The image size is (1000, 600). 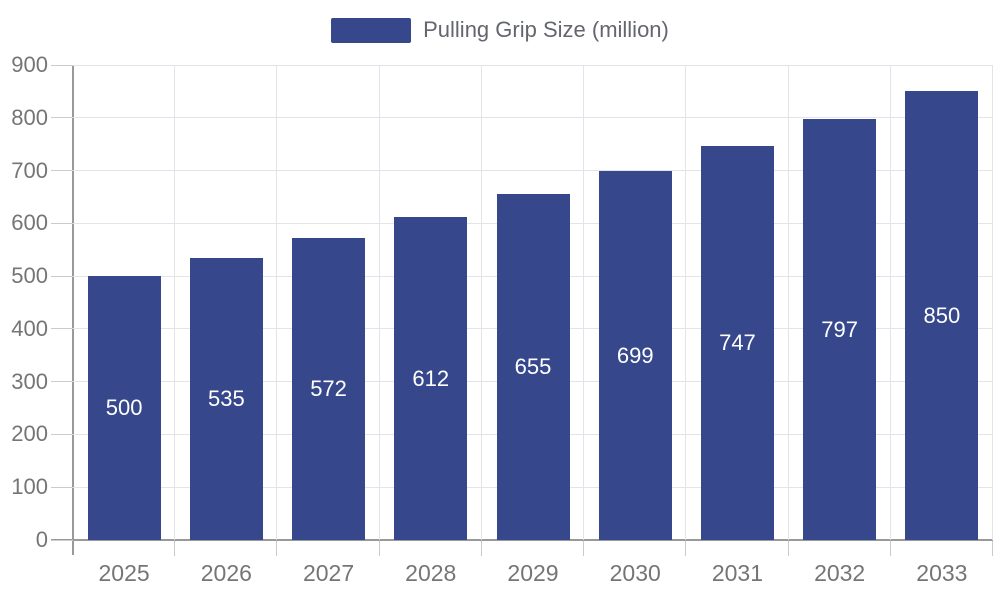 I want to click on bar-value-label: 797, so click(x=840, y=329).